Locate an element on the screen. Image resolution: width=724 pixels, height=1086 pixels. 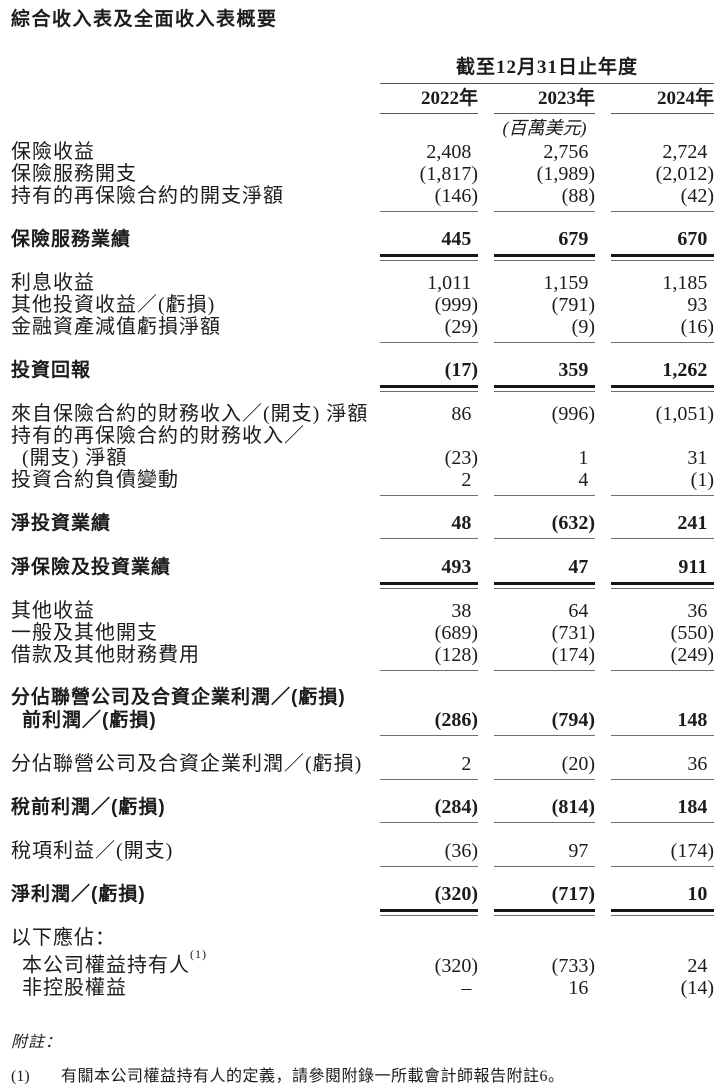
row-label-text: 以下應佔： is located at coordinates (63, 938).